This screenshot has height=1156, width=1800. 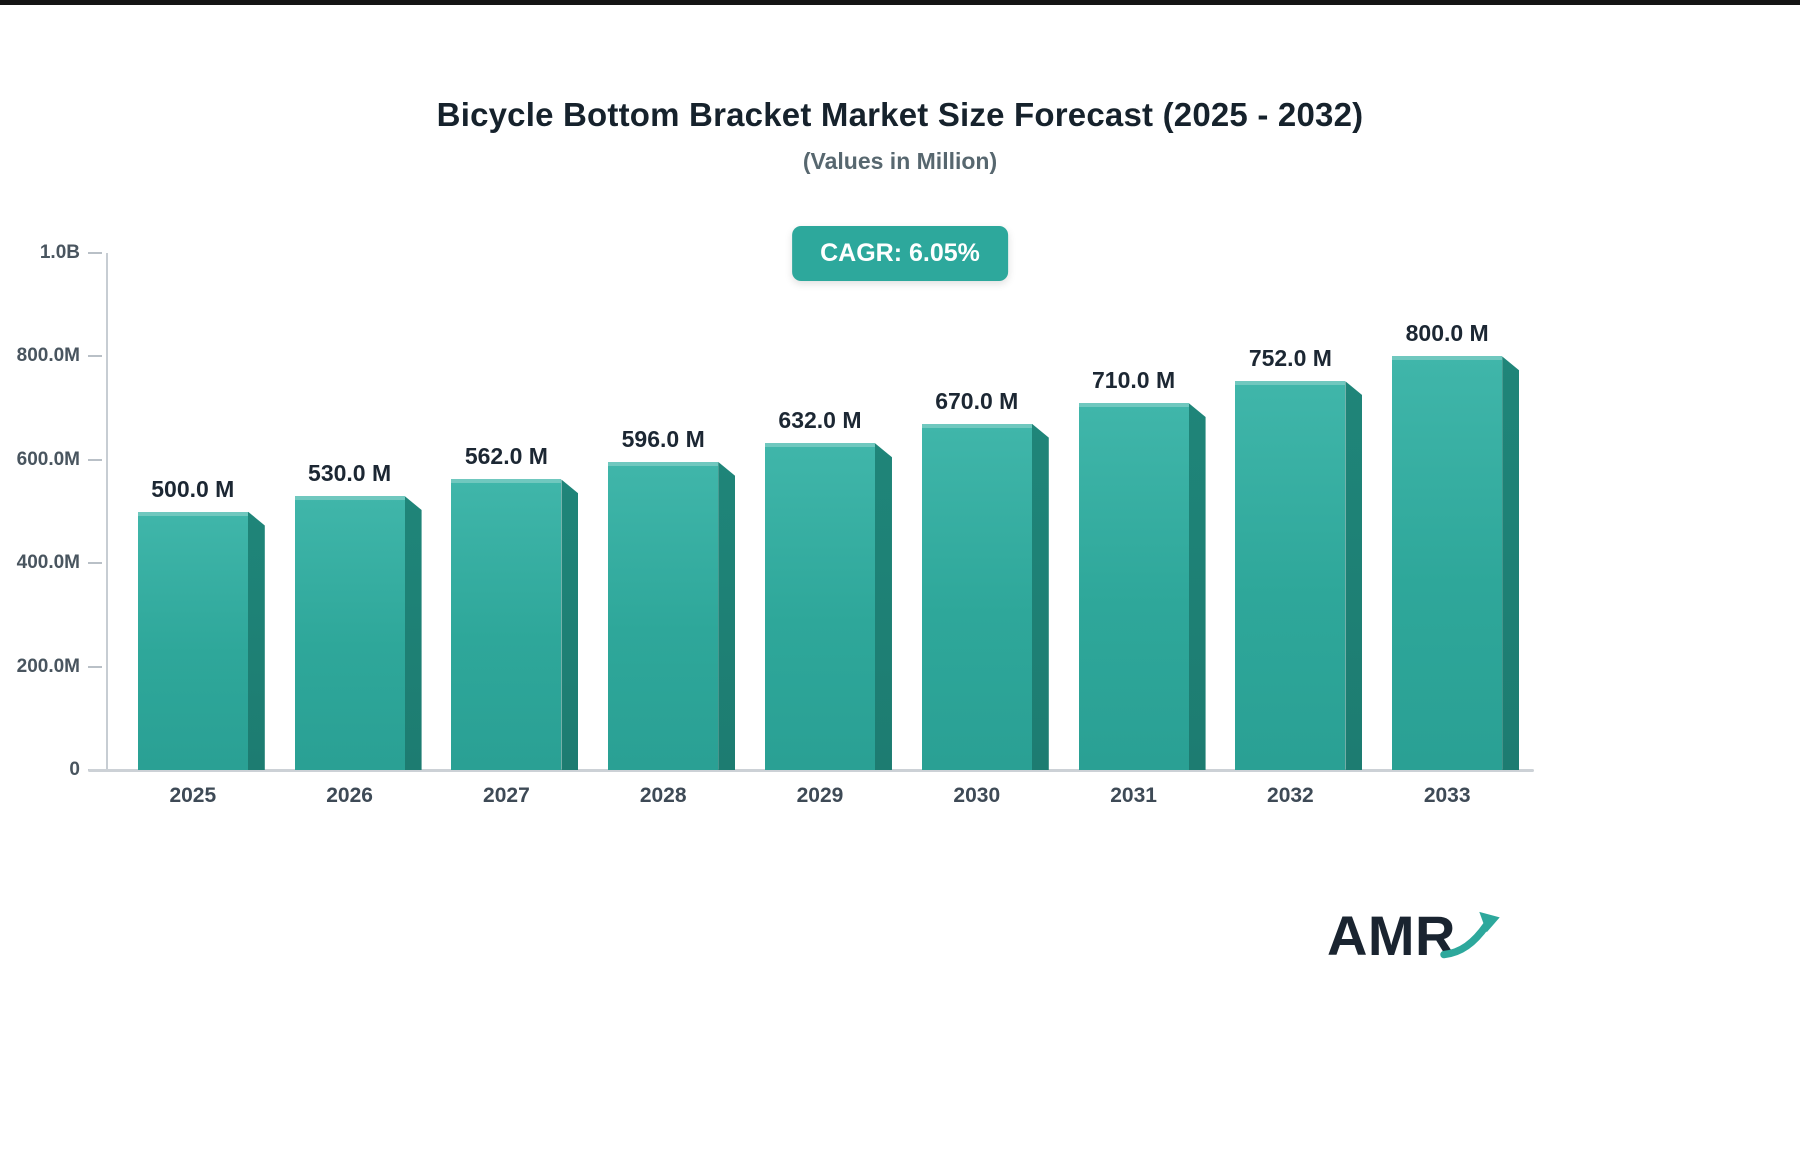 What do you see at coordinates (820, 420) in the screenshot?
I see `bar-value-label: 632.0 M` at bounding box center [820, 420].